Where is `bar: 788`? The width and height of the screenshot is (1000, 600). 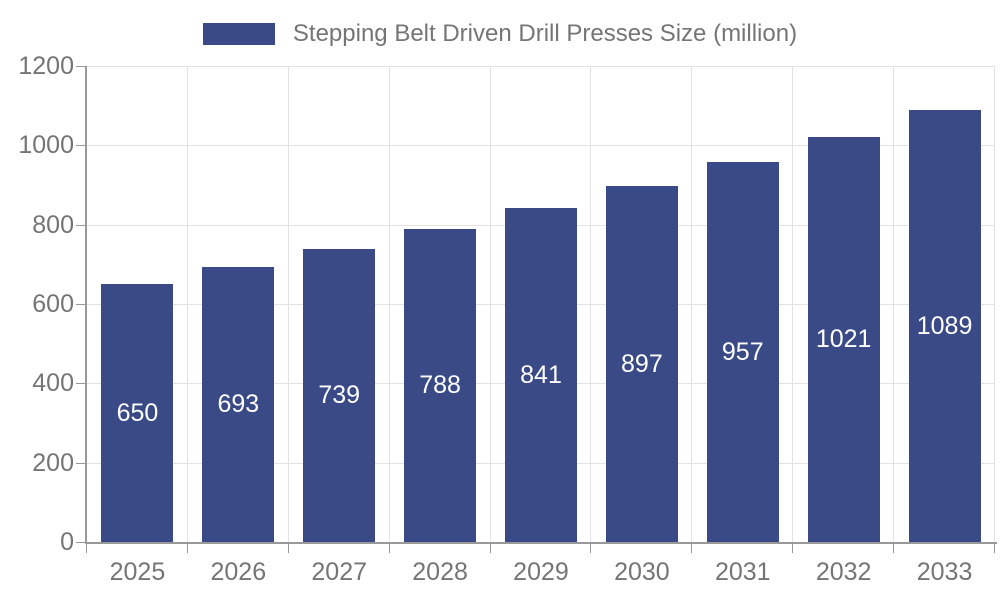 bar: 788 is located at coordinates (440, 385).